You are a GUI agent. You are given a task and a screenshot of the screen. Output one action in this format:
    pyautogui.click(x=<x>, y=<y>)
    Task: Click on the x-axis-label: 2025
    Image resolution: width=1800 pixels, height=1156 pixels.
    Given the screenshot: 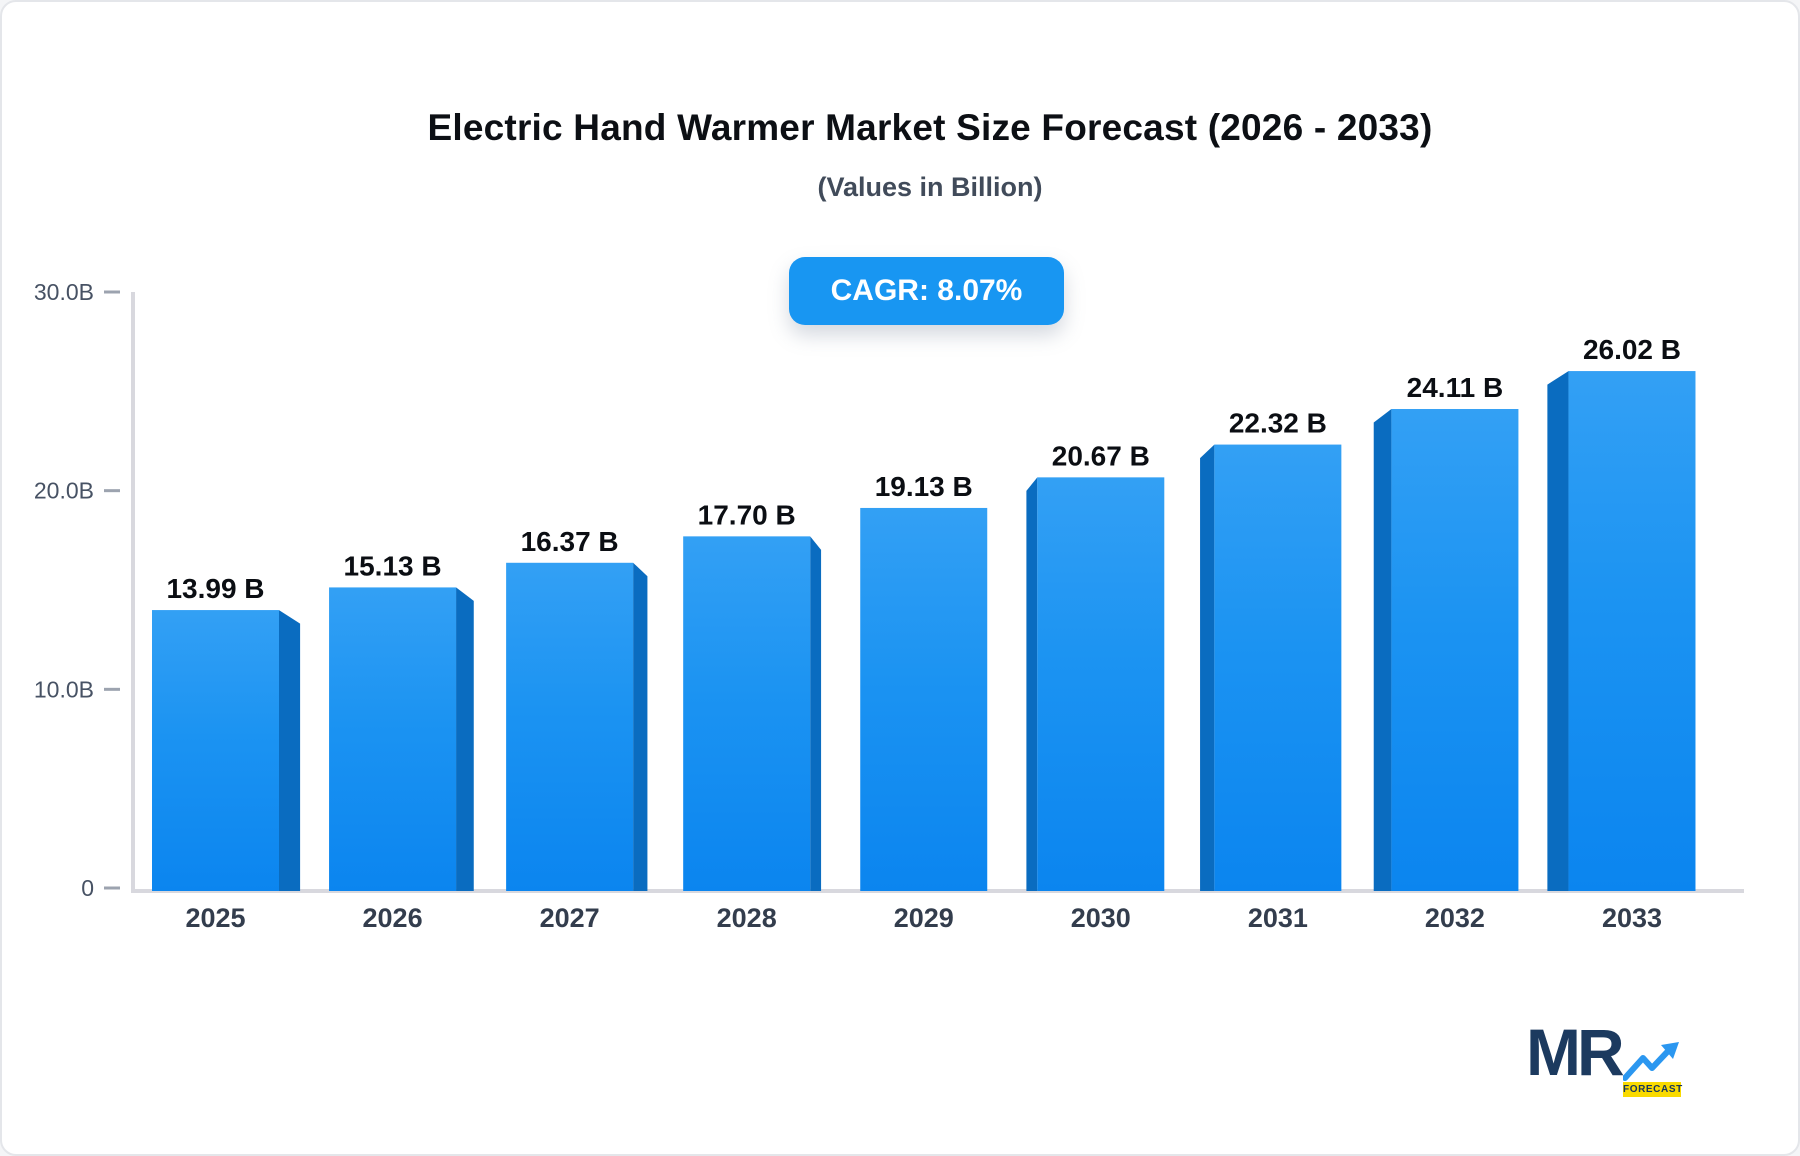 What is the action you would take?
    pyautogui.click(x=215, y=918)
    